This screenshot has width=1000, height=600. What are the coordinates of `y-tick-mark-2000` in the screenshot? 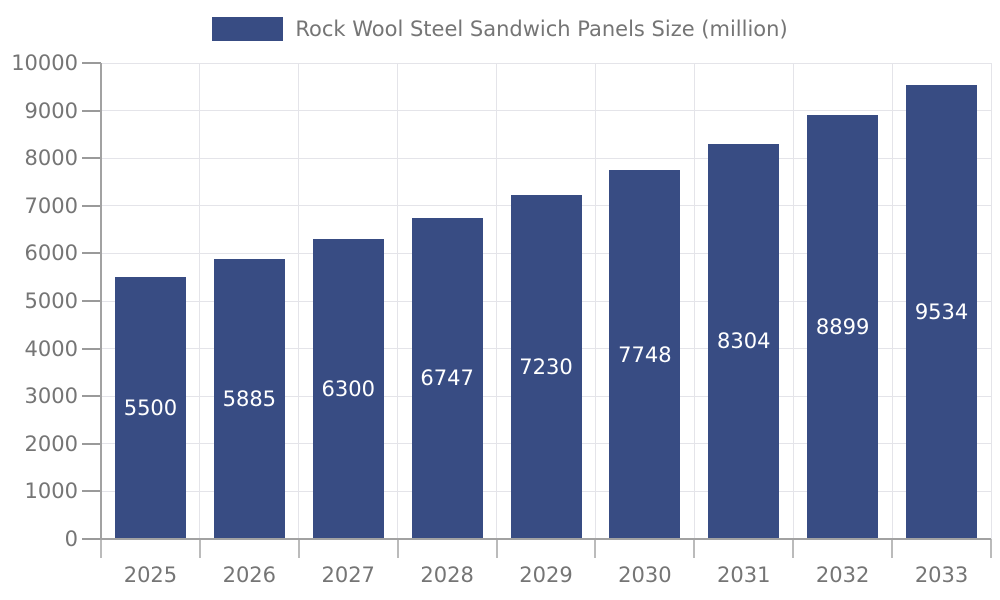 It's located at (91, 443).